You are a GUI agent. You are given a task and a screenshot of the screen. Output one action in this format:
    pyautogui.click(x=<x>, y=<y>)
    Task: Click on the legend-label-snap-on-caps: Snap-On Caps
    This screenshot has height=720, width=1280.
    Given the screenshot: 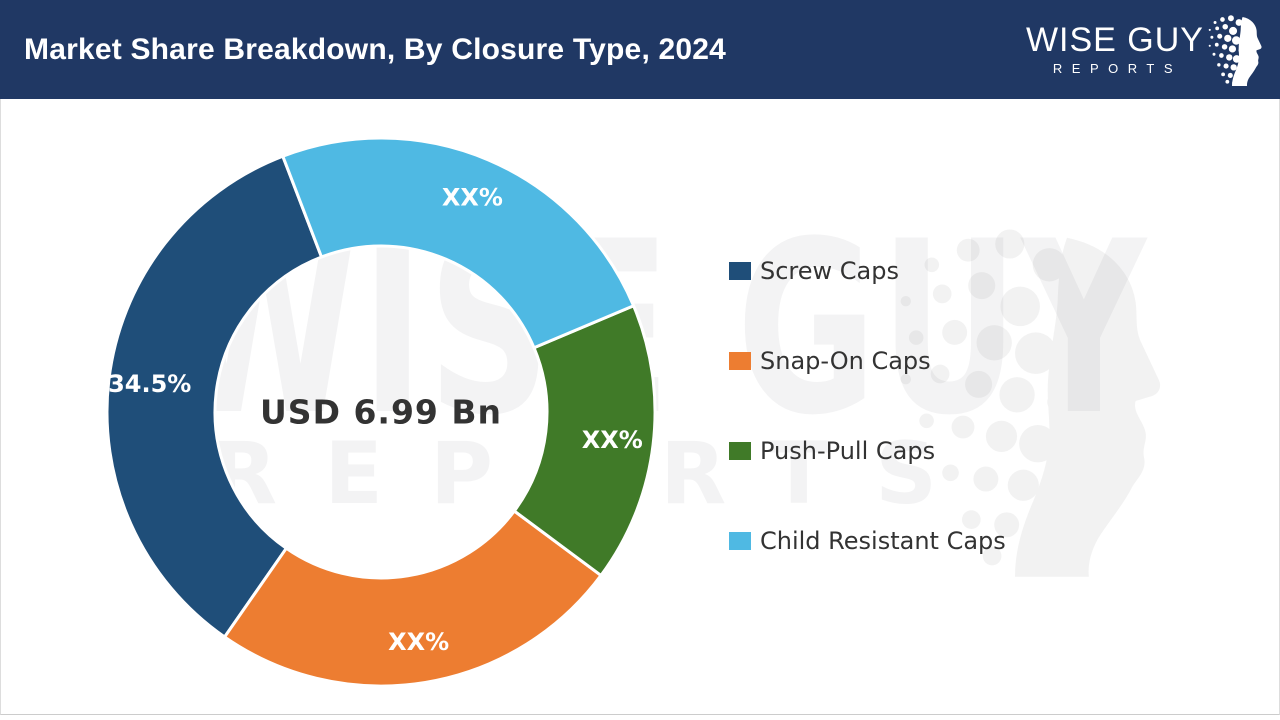 What is the action you would take?
    pyautogui.click(x=845, y=361)
    